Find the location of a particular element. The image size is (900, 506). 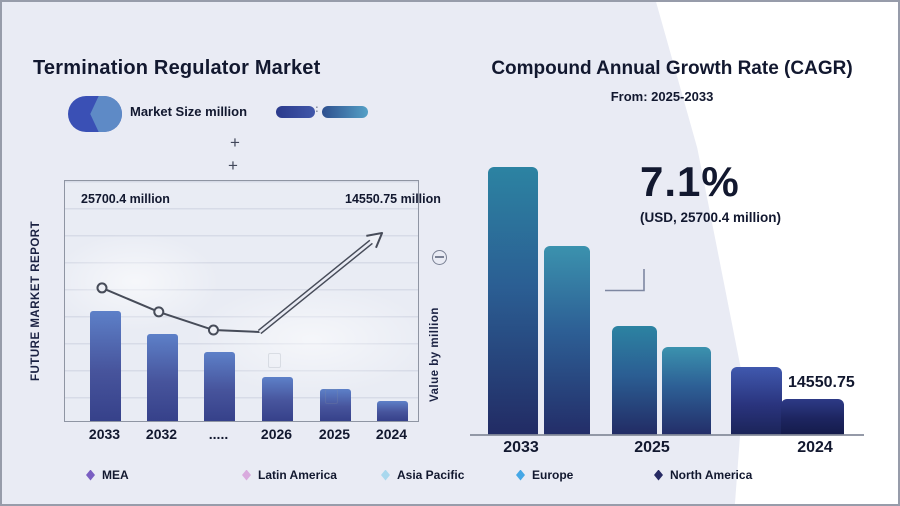

chart-topleft-value: 25700.4 million is located at coordinates (125, 199).